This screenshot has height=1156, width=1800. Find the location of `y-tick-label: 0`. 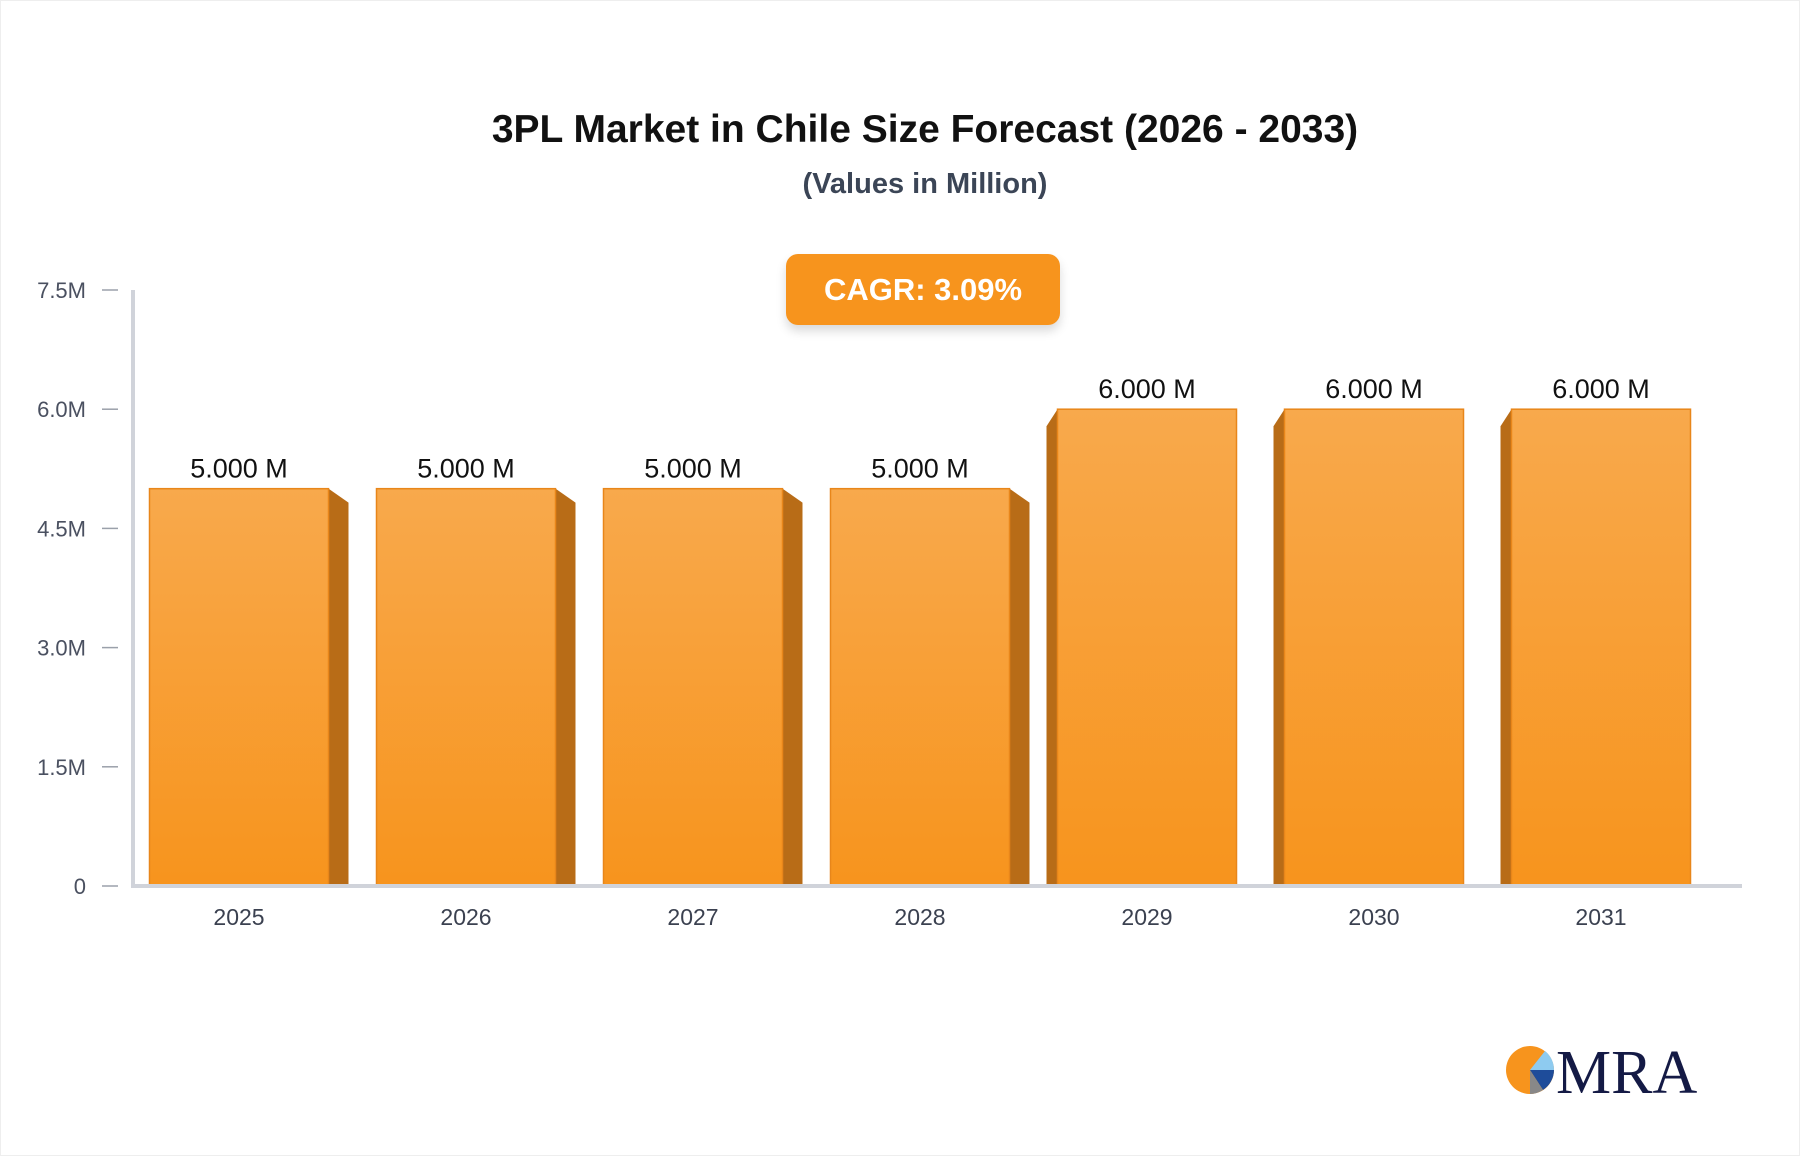

y-tick-label: 0 is located at coordinates (80, 886).